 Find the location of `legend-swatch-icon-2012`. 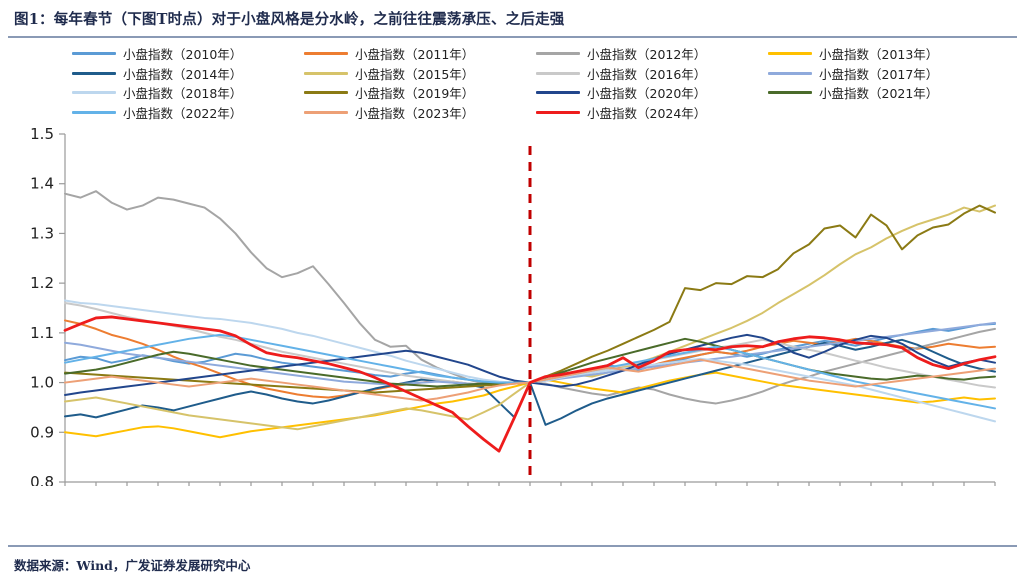

legend-swatch-icon-2012 is located at coordinates (558, 54).